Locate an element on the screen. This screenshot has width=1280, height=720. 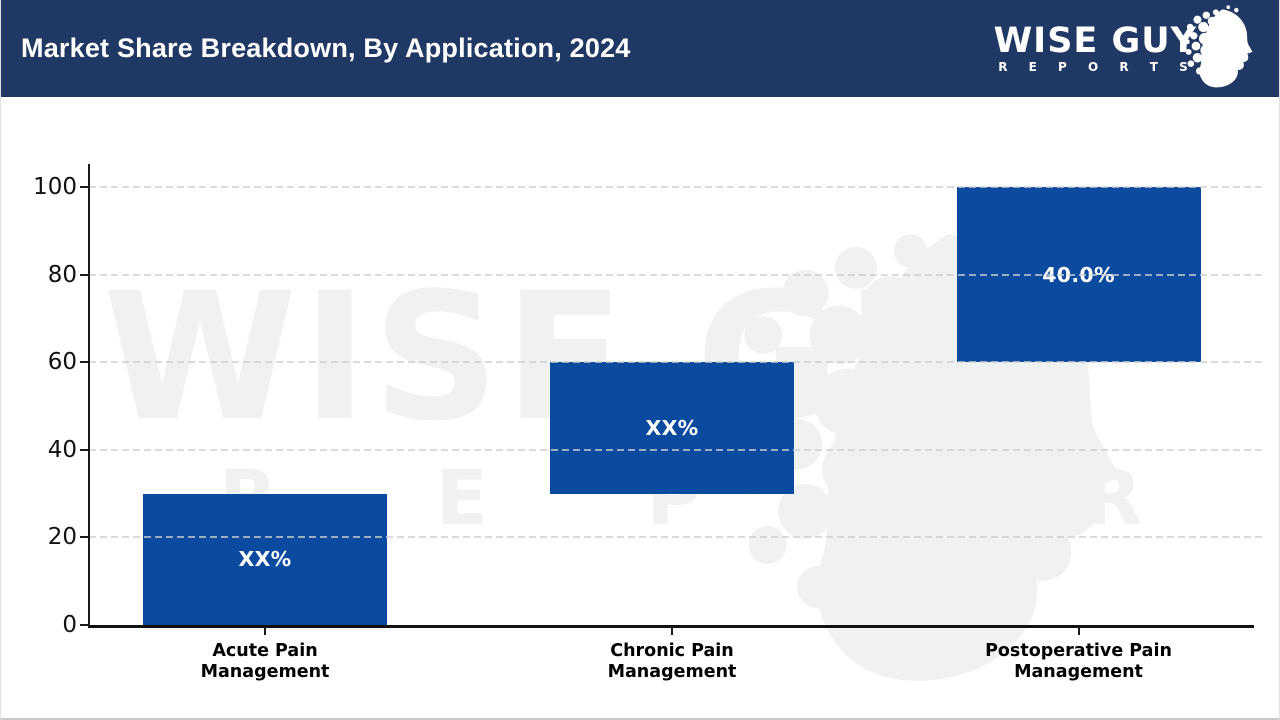
y-tick-label-100: 100 is located at coordinates (55, 187).